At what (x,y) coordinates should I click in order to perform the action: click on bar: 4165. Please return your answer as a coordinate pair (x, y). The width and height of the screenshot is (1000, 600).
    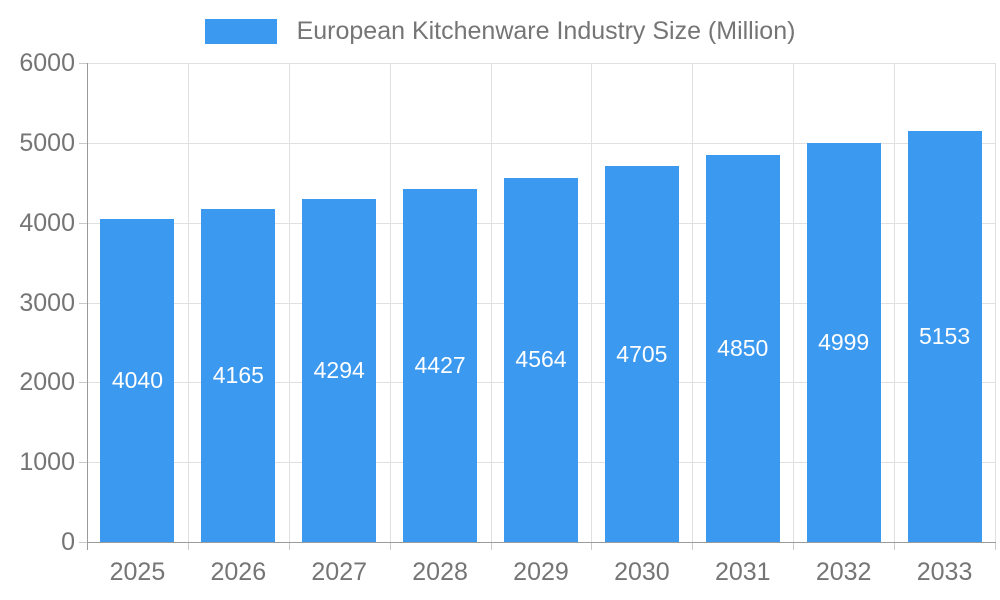
    Looking at the image, I should click on (238, 375).